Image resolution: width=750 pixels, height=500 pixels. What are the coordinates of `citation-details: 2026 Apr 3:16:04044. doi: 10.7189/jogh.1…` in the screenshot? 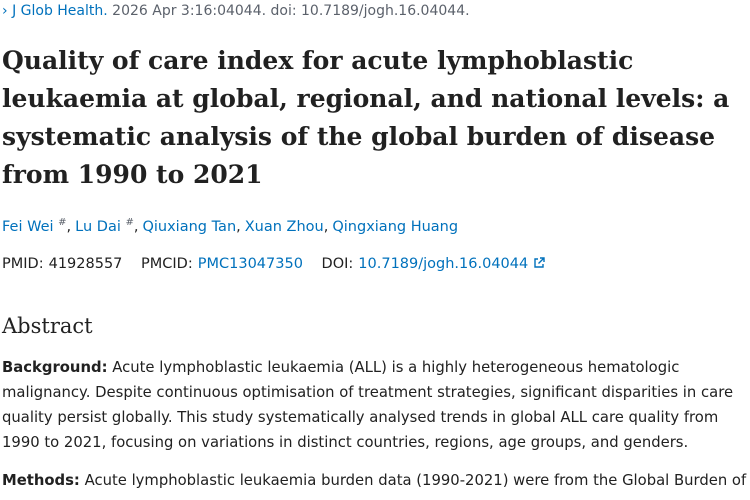 It's located at (291, 11).